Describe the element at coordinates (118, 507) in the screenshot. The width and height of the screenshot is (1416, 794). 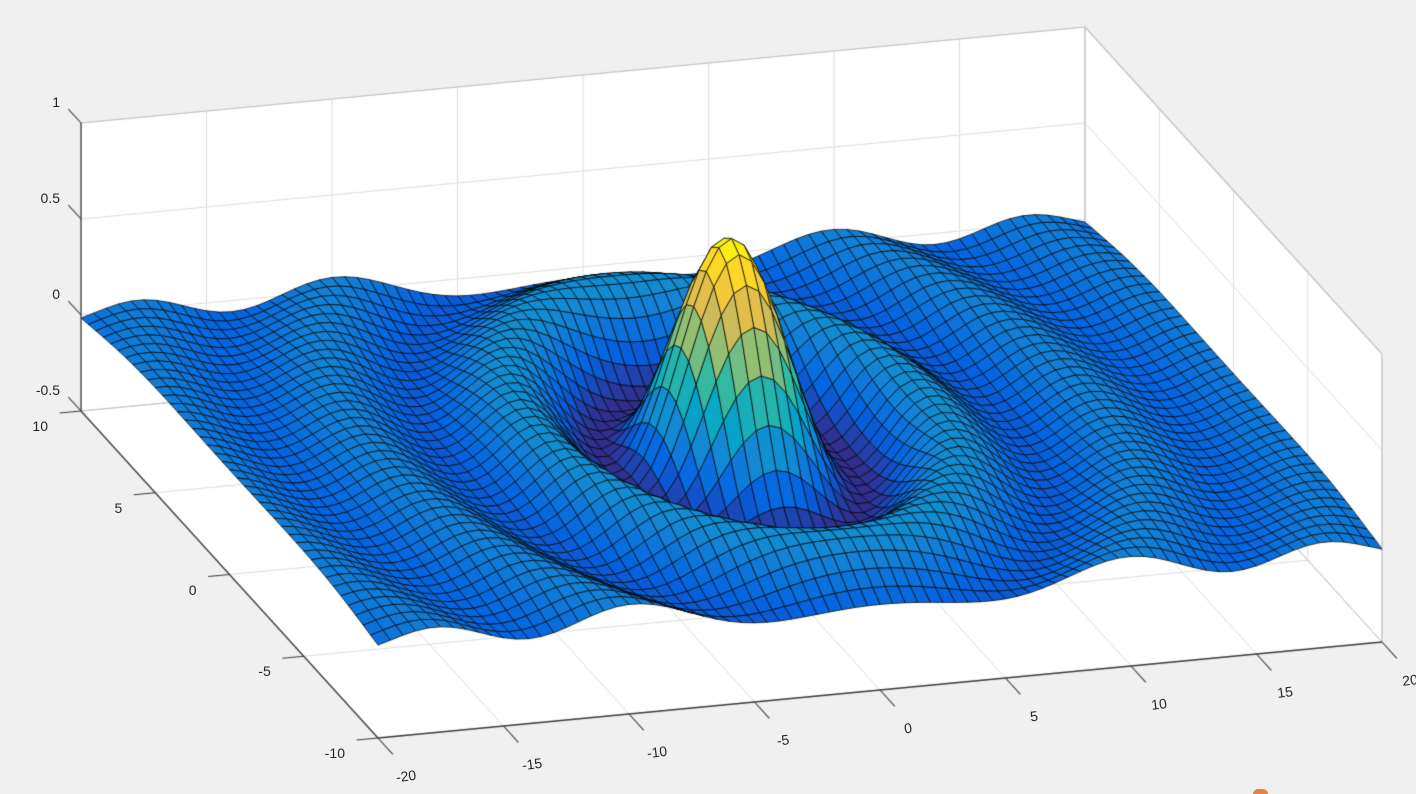
I see `y-tick-label-5: 5` at that location.